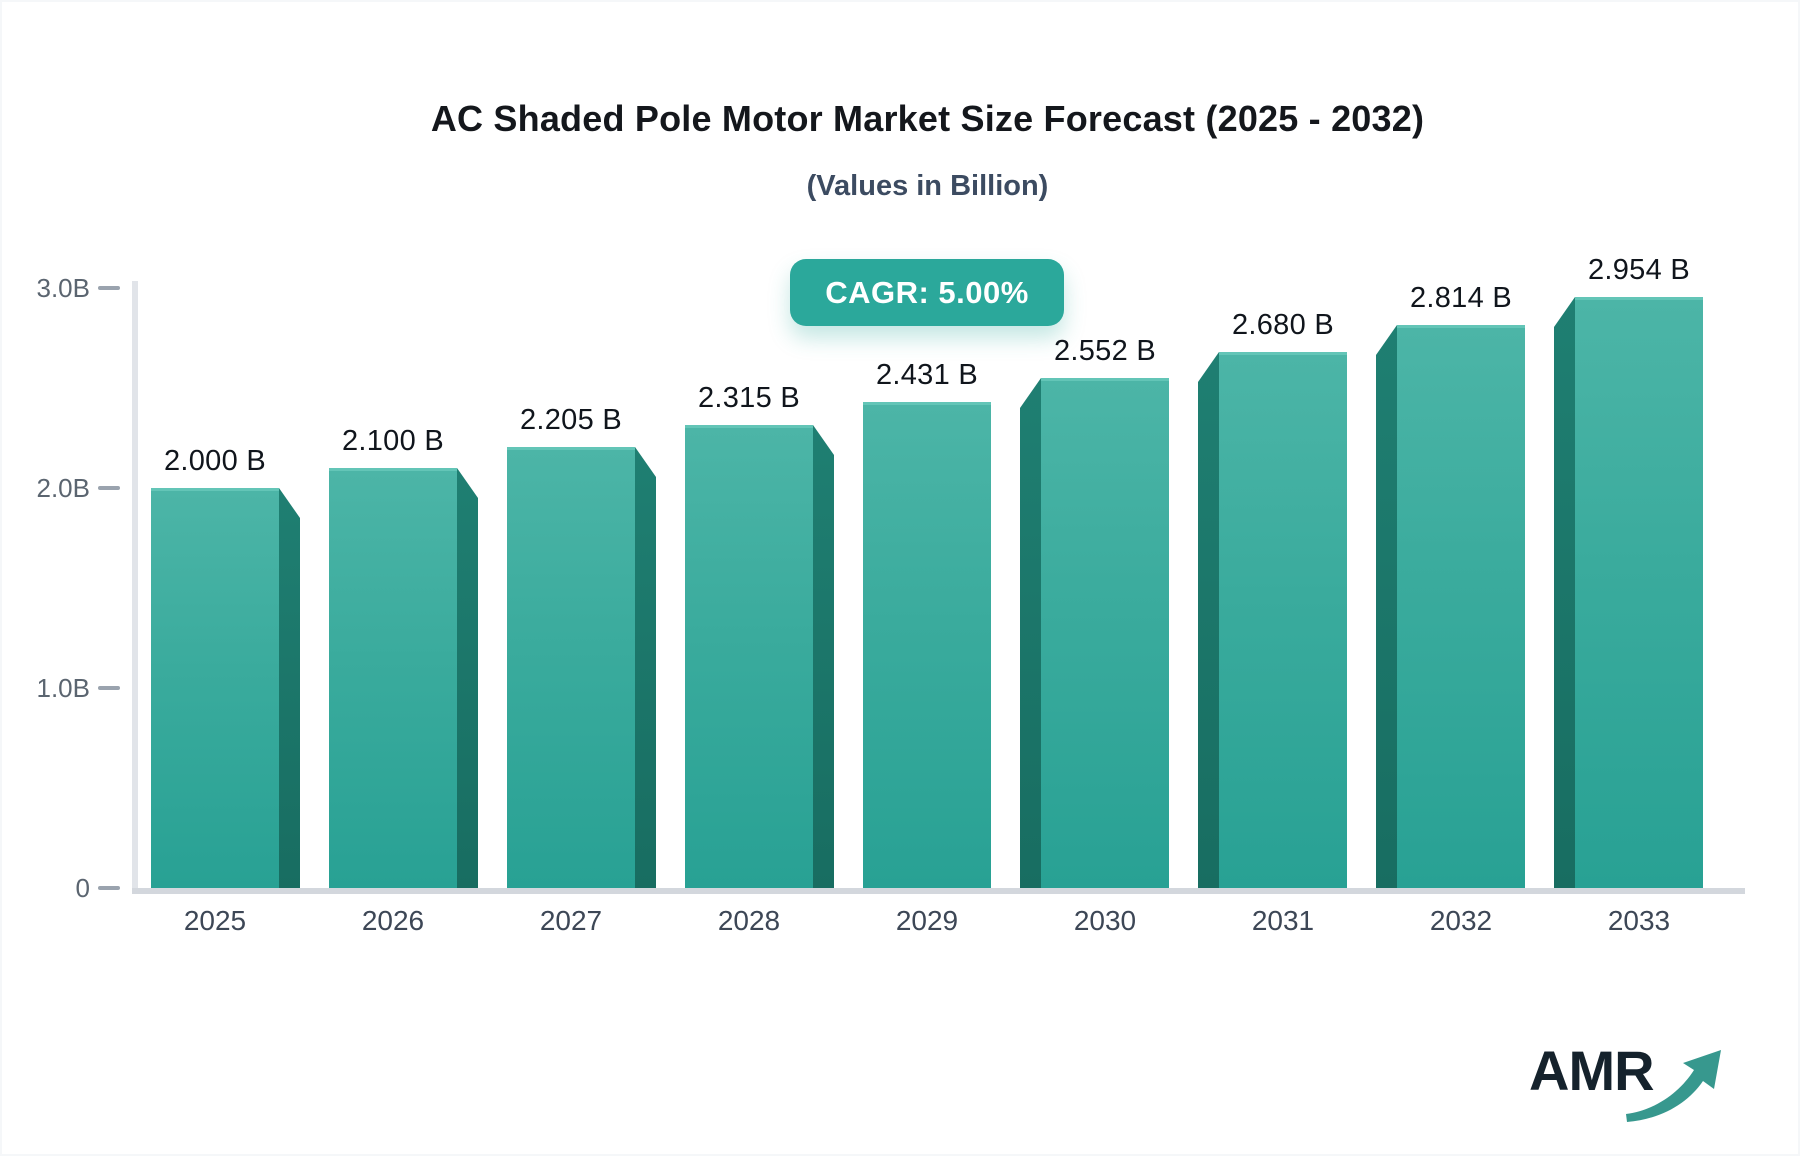 Image resolution: width=1800 pixels, height=1156 pixels. Describe the element at coordinates (645, 667) in the screenshot. I see `bar-side-2027` at that location.